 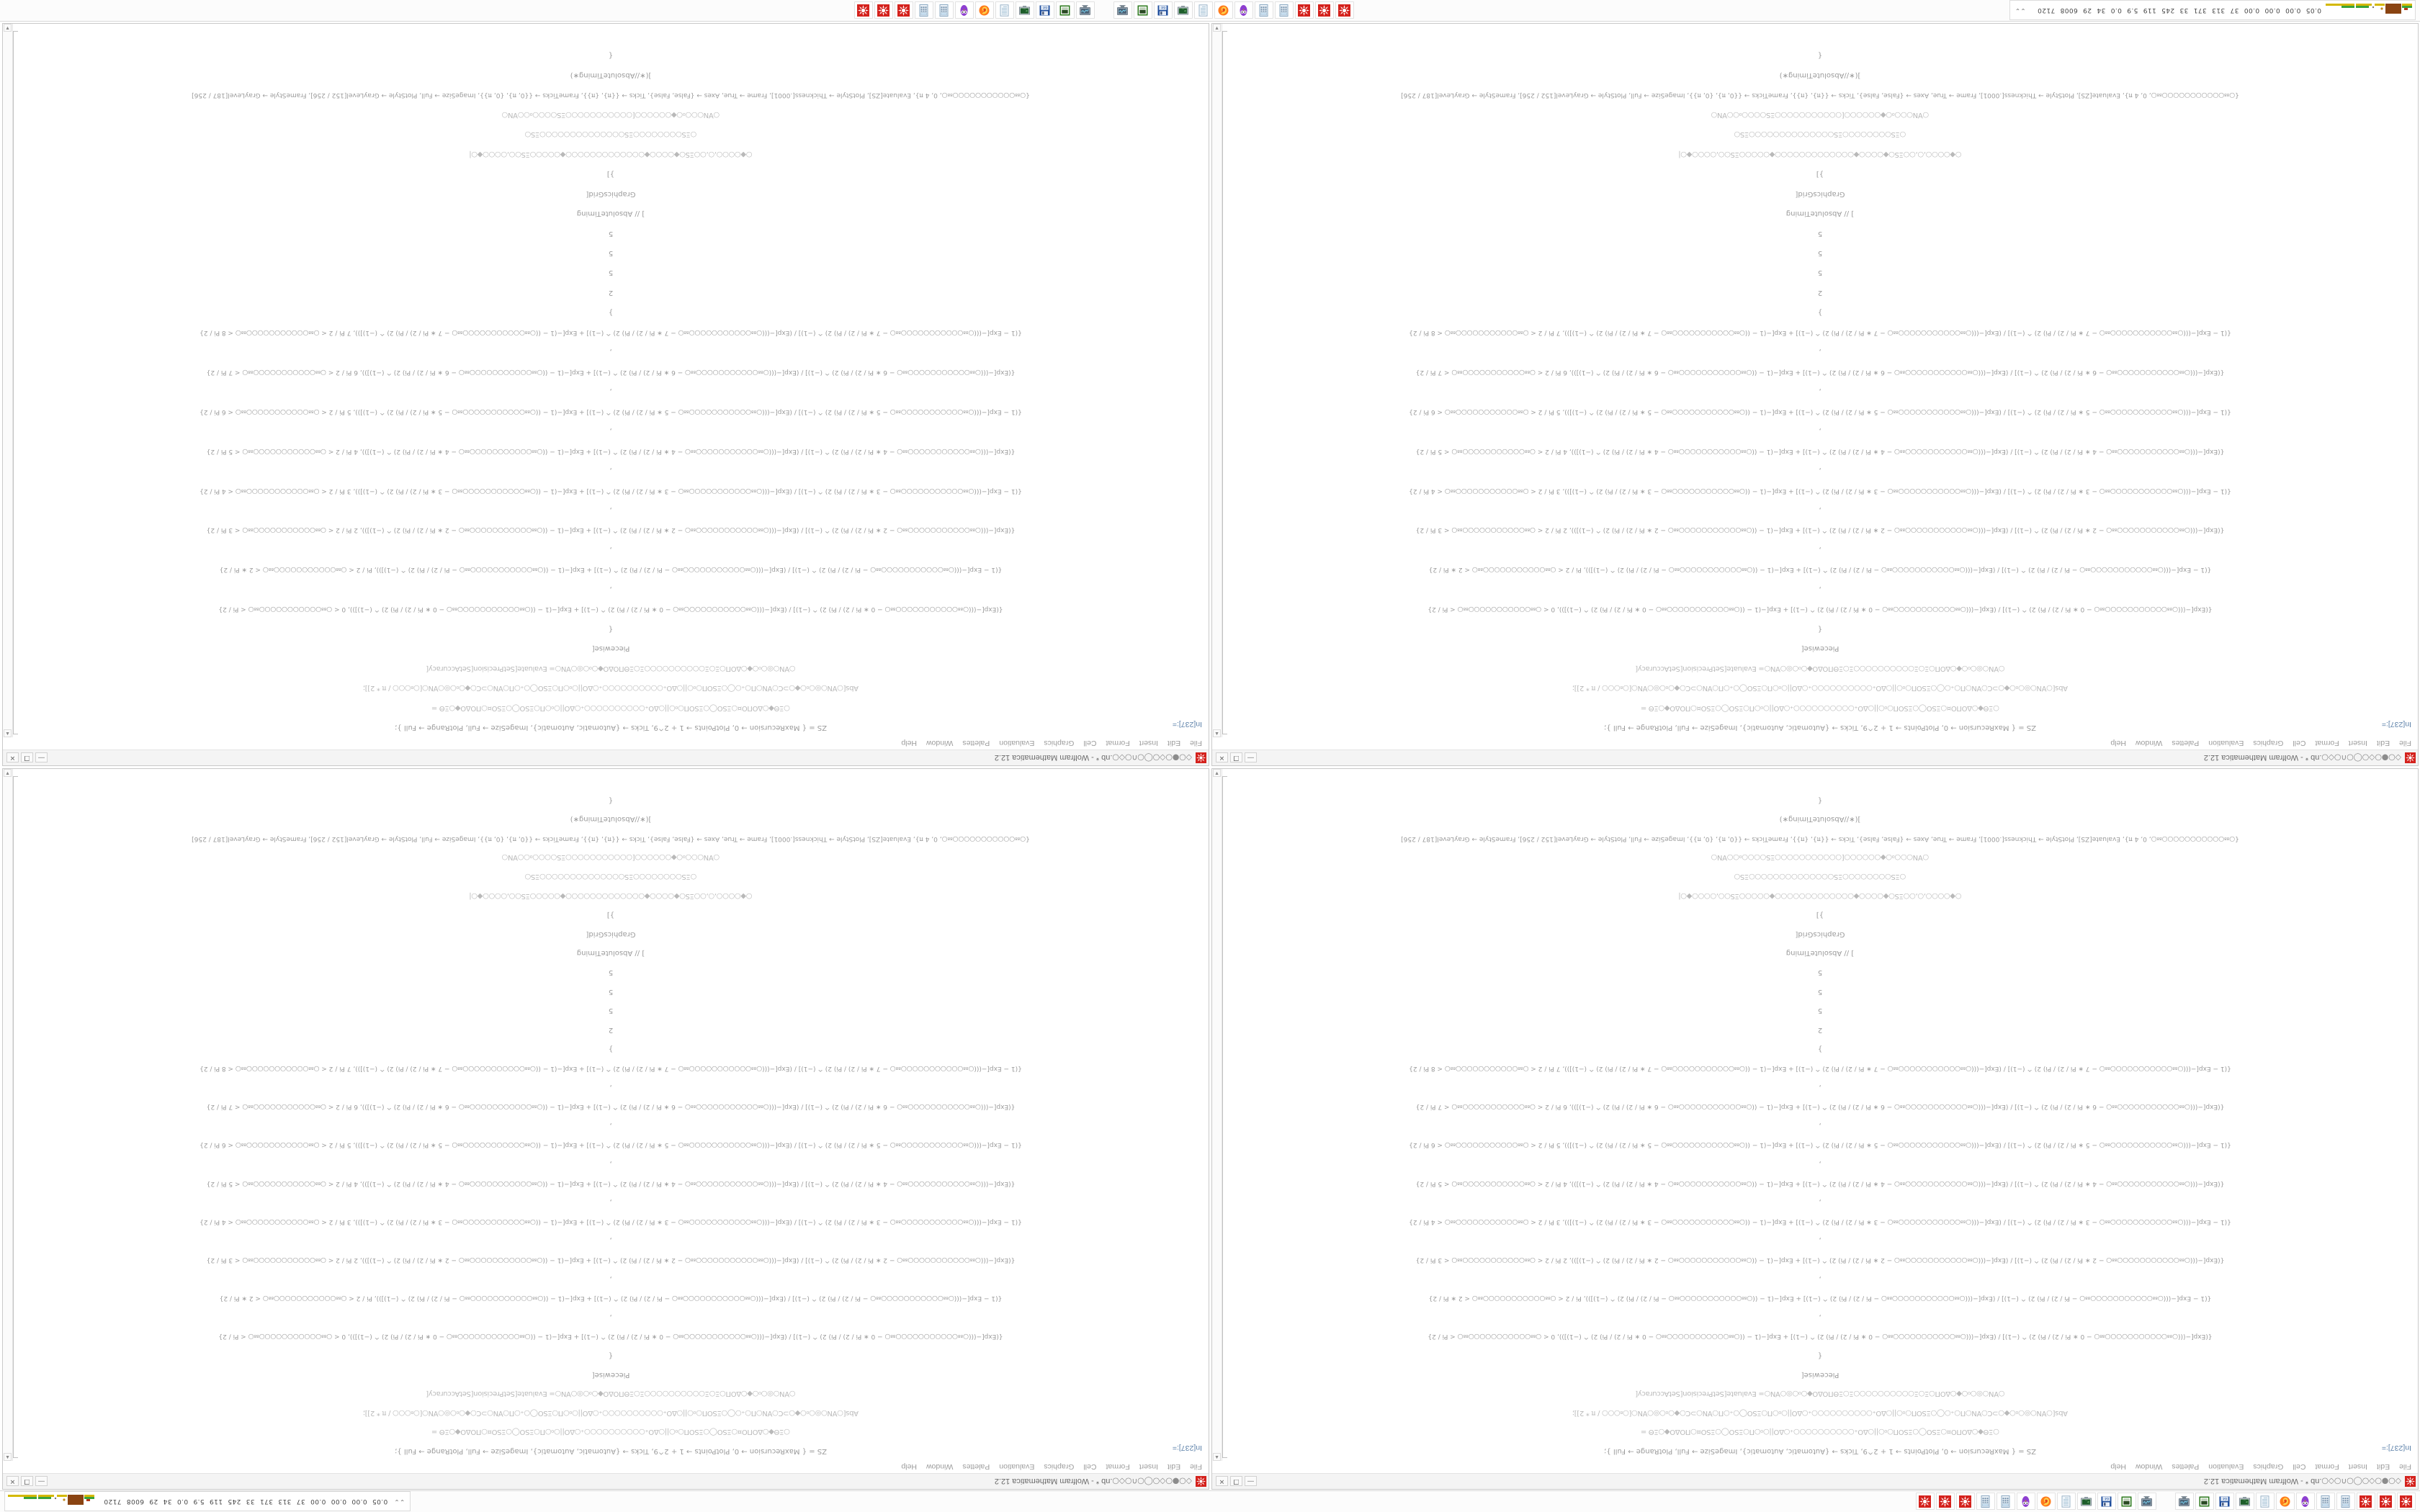 What do you see at coordinates (8, 28) in the screenshot?
I see `scroll-down-arrow: ▼` at bounding box center [8, 28].